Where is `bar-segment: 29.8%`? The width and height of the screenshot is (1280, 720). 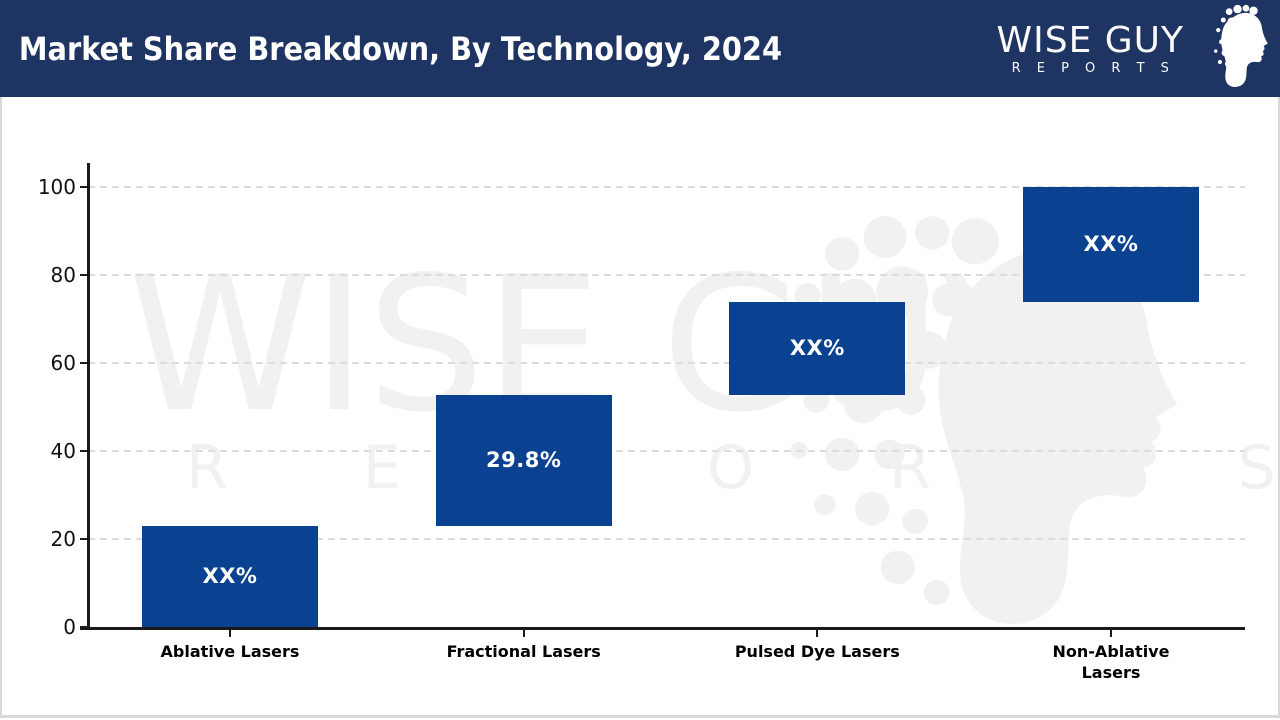 bar-segment: 29.8% is located at coordinates (523, 460).